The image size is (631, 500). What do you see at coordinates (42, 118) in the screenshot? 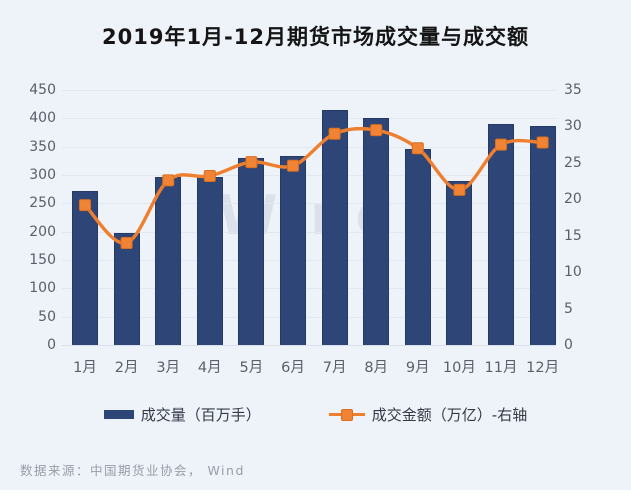
I see `y-axis-tick-left: 400` at bounding box center [42, 118].